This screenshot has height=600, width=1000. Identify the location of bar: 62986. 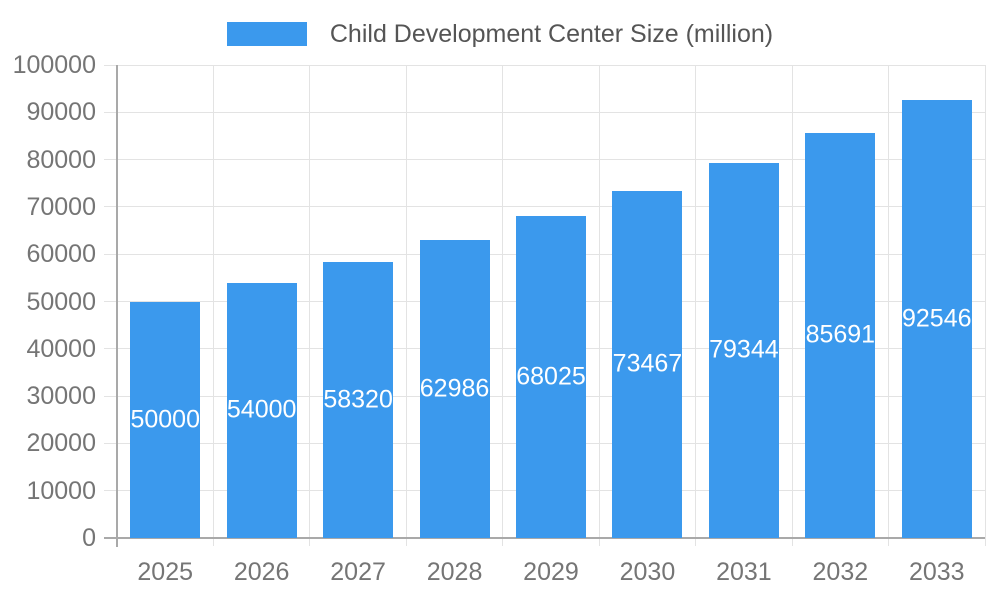
(454, 389).